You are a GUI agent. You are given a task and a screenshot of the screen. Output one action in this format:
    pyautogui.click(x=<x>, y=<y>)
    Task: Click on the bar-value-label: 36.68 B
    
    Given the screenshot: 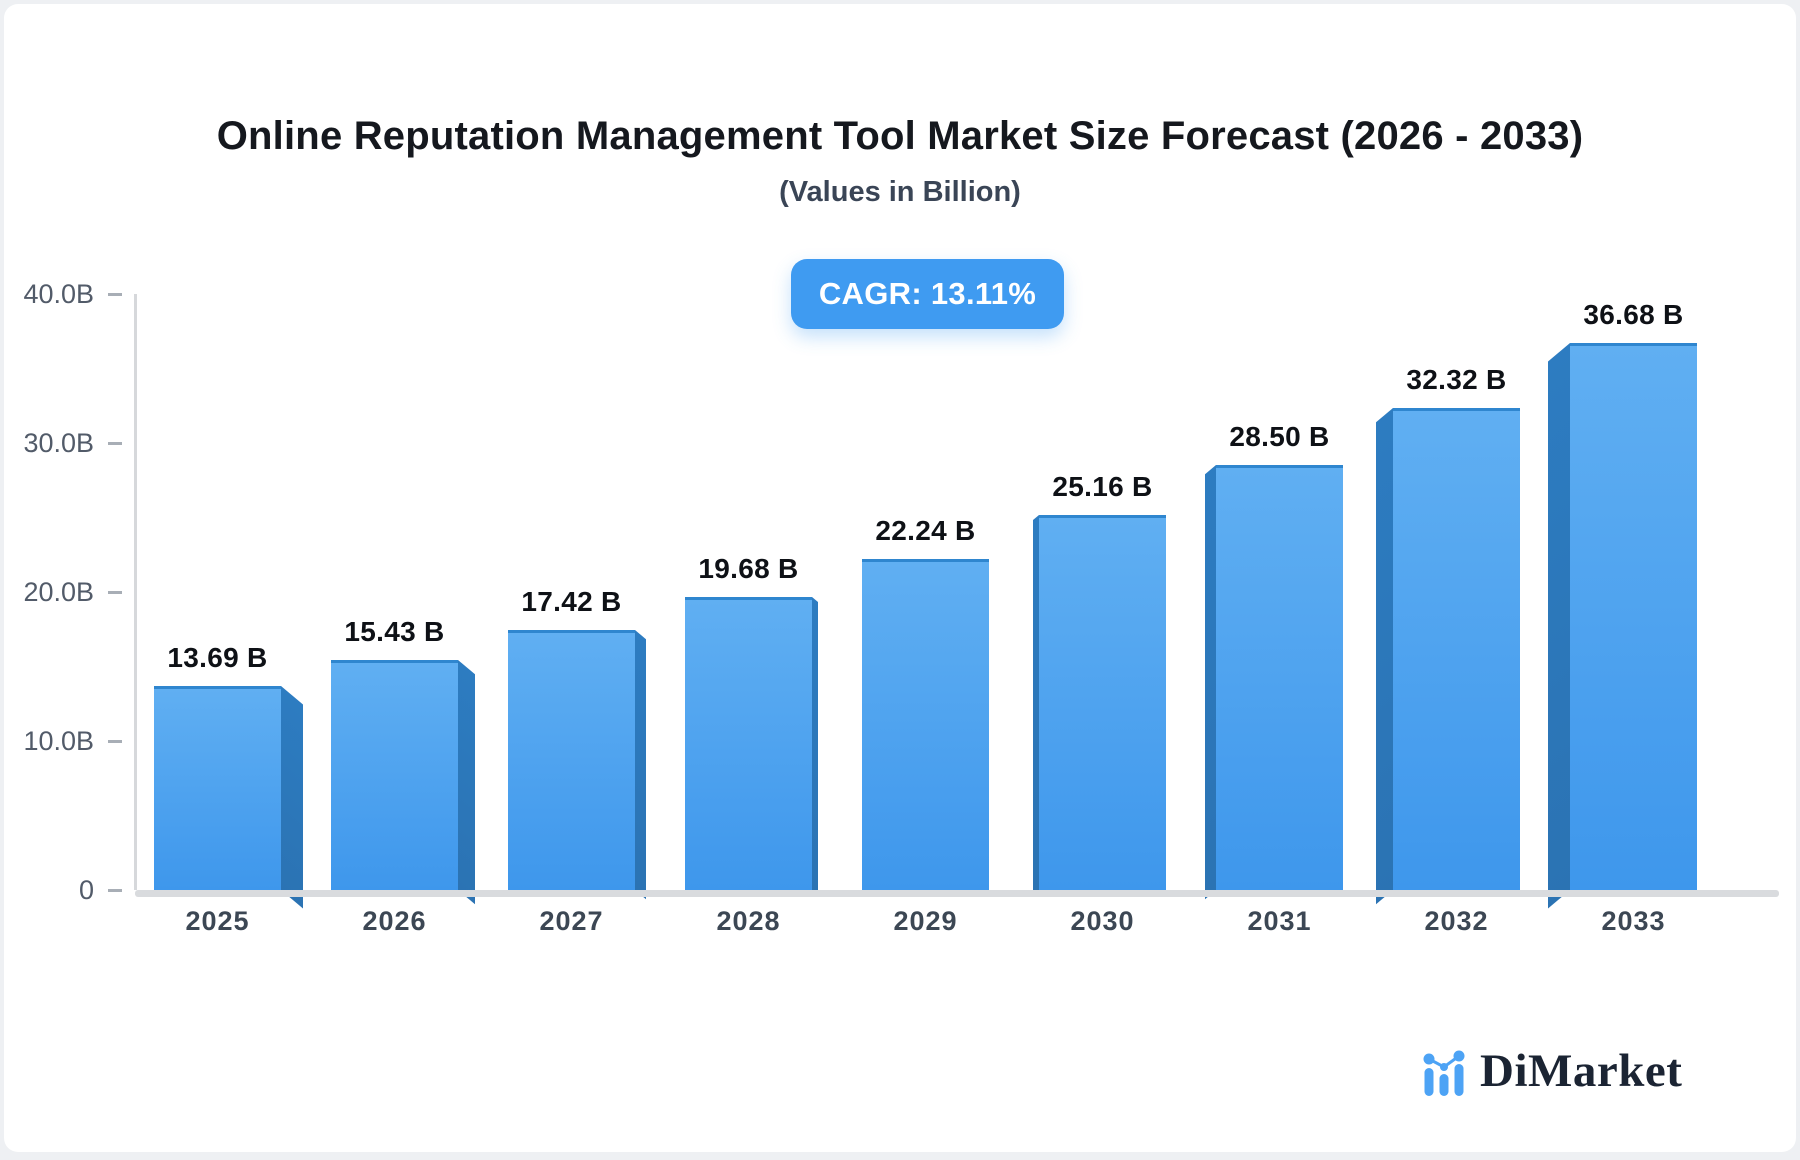 What is the action you would take?
    pyautogui.click(x=1633, y=315)
    